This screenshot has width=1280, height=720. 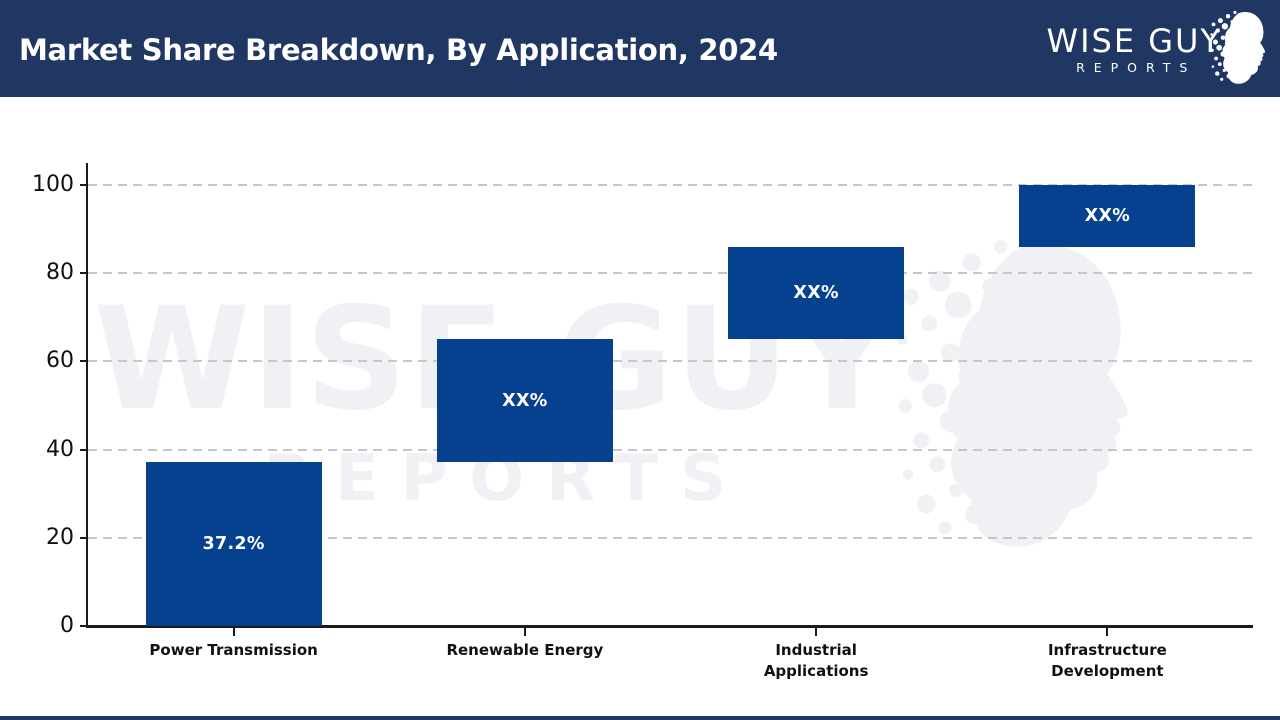 What do you see at coordinates (525, 650) in the screenshot?
I see `category-label-renewable-energy: Renewable Energy` at bounding box center [525, 650].